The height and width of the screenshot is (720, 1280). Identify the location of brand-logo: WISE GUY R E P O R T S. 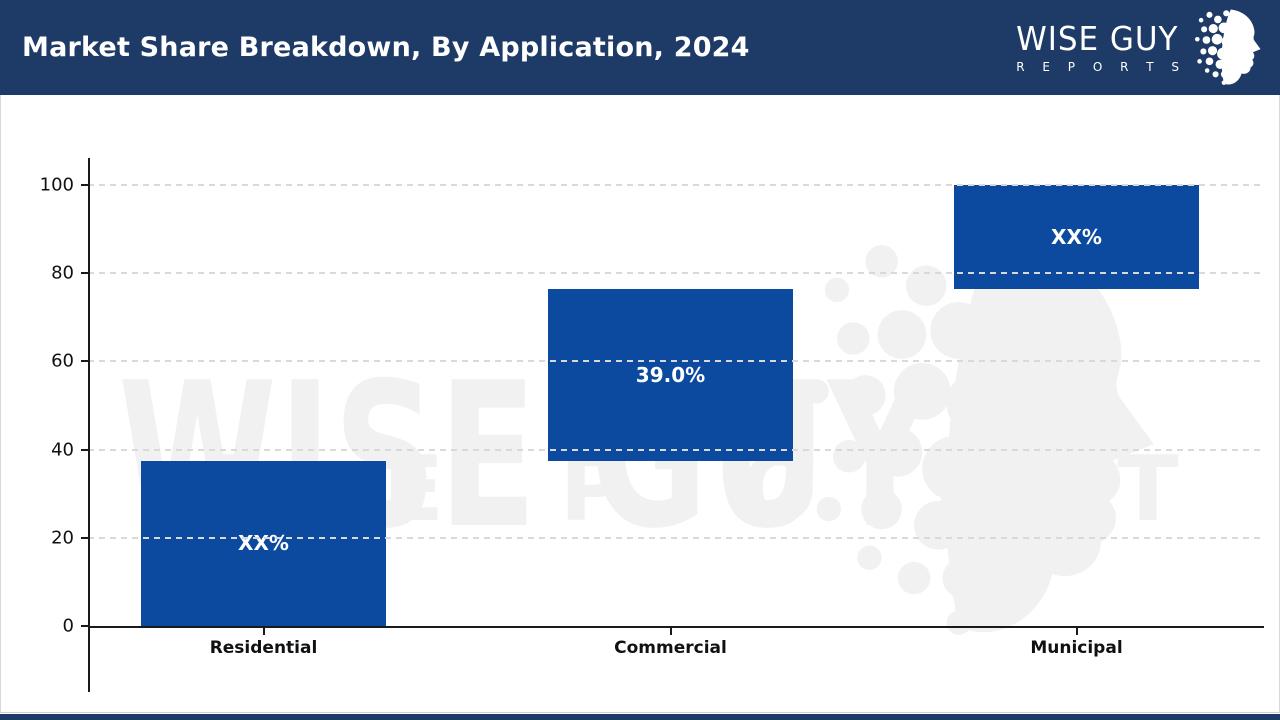
(1137, 48).